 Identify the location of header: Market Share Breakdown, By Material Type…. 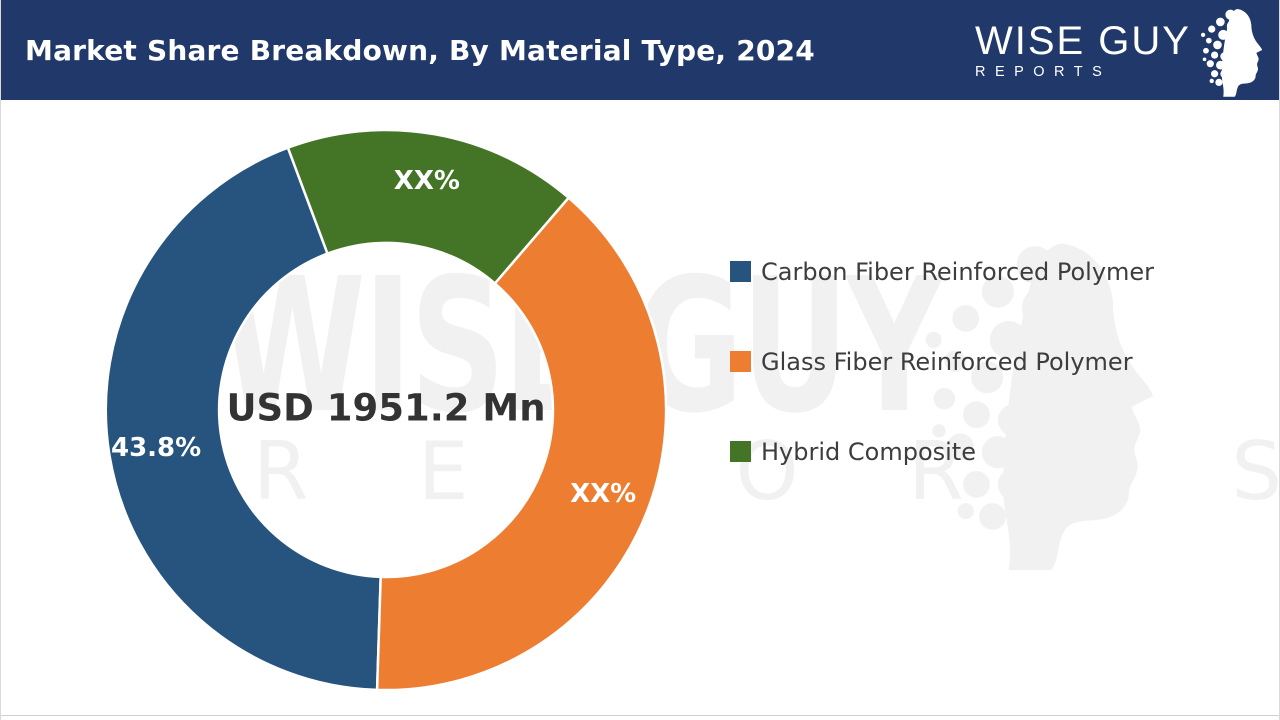
(640, 50).